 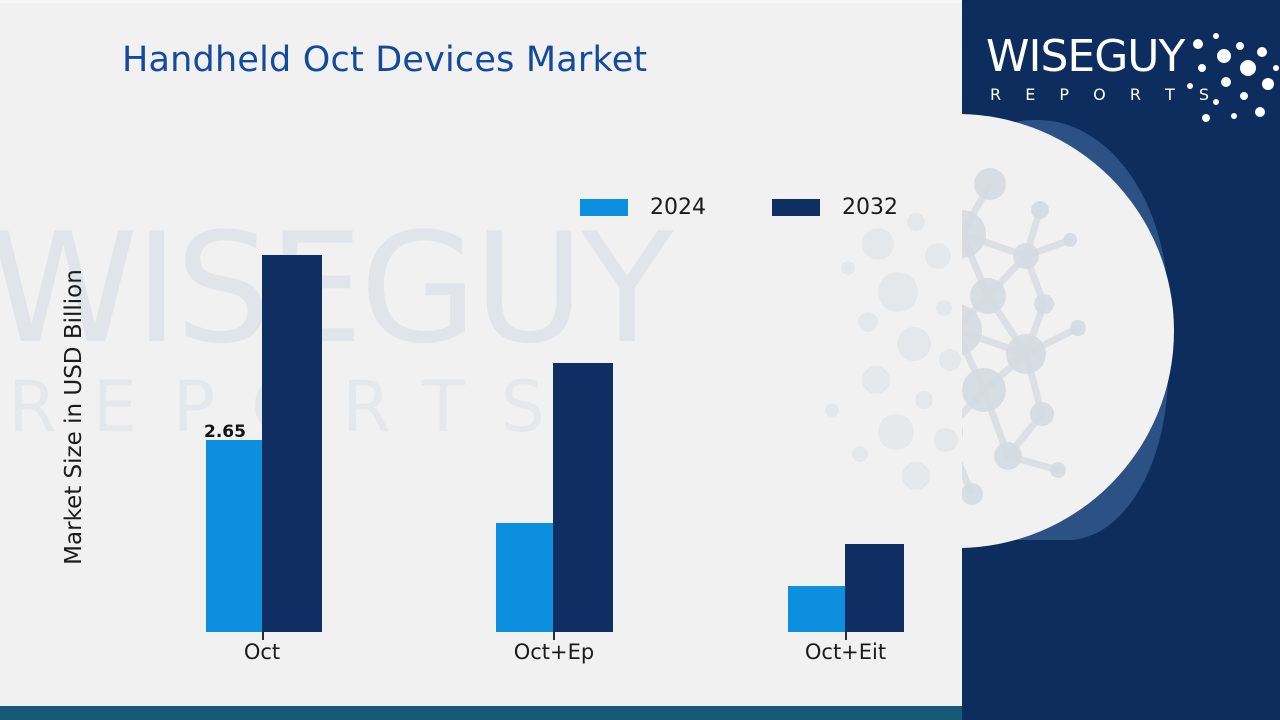 I want to click on bar-value-label-oct-2024: 2.65, so click(x=225, y=432).